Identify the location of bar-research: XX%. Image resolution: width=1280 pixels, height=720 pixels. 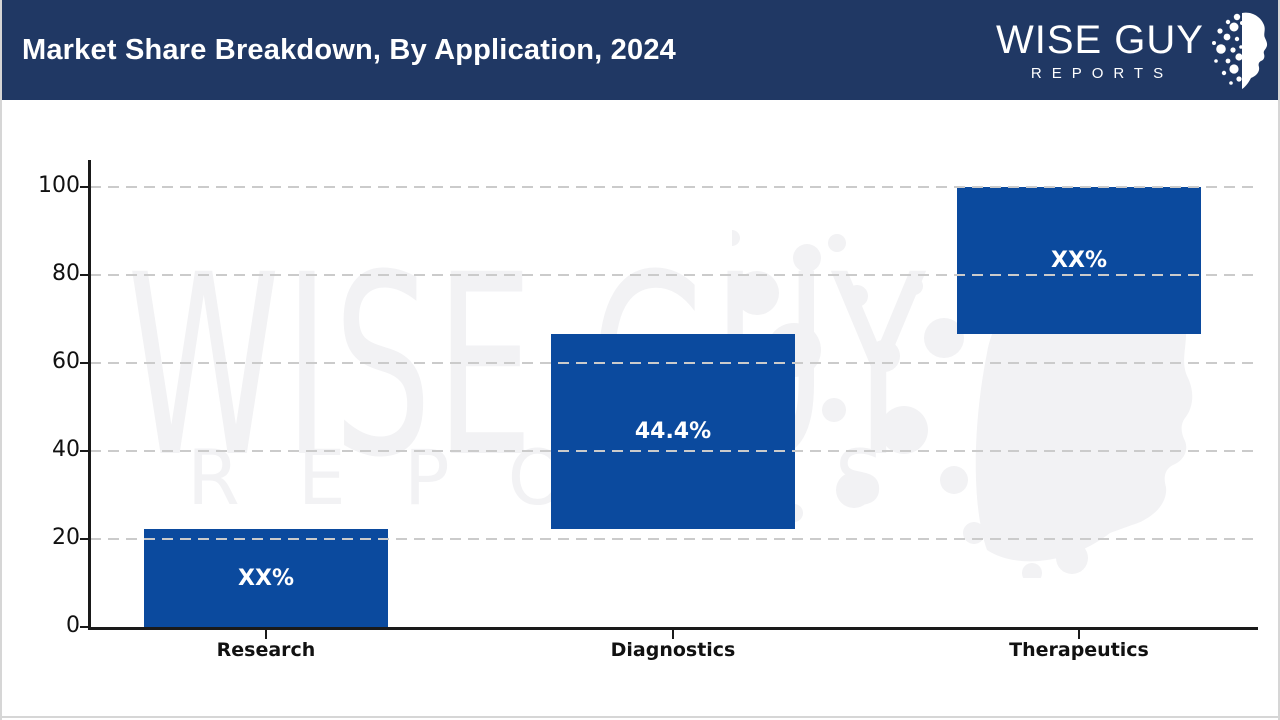
(266, 578).